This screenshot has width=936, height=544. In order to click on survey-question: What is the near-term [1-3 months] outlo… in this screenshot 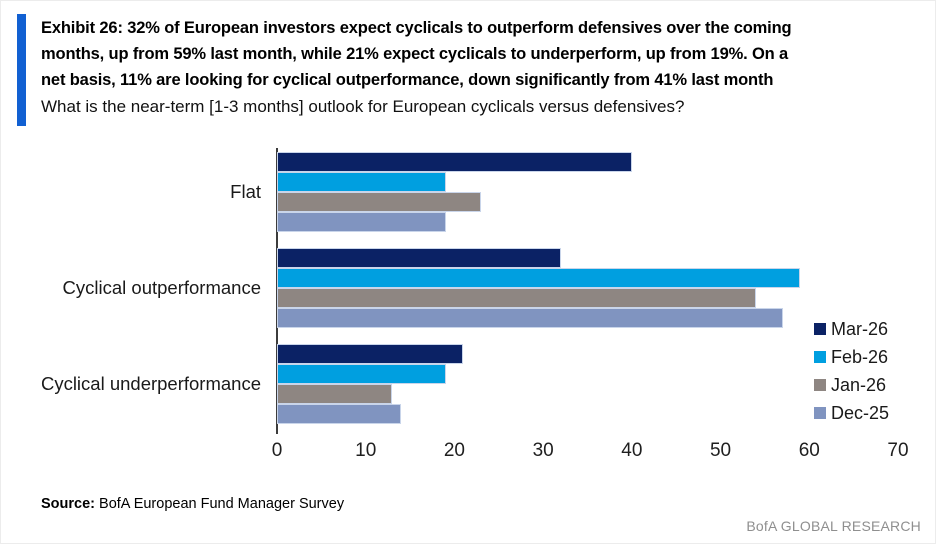, I will do `click(363, 106)`.